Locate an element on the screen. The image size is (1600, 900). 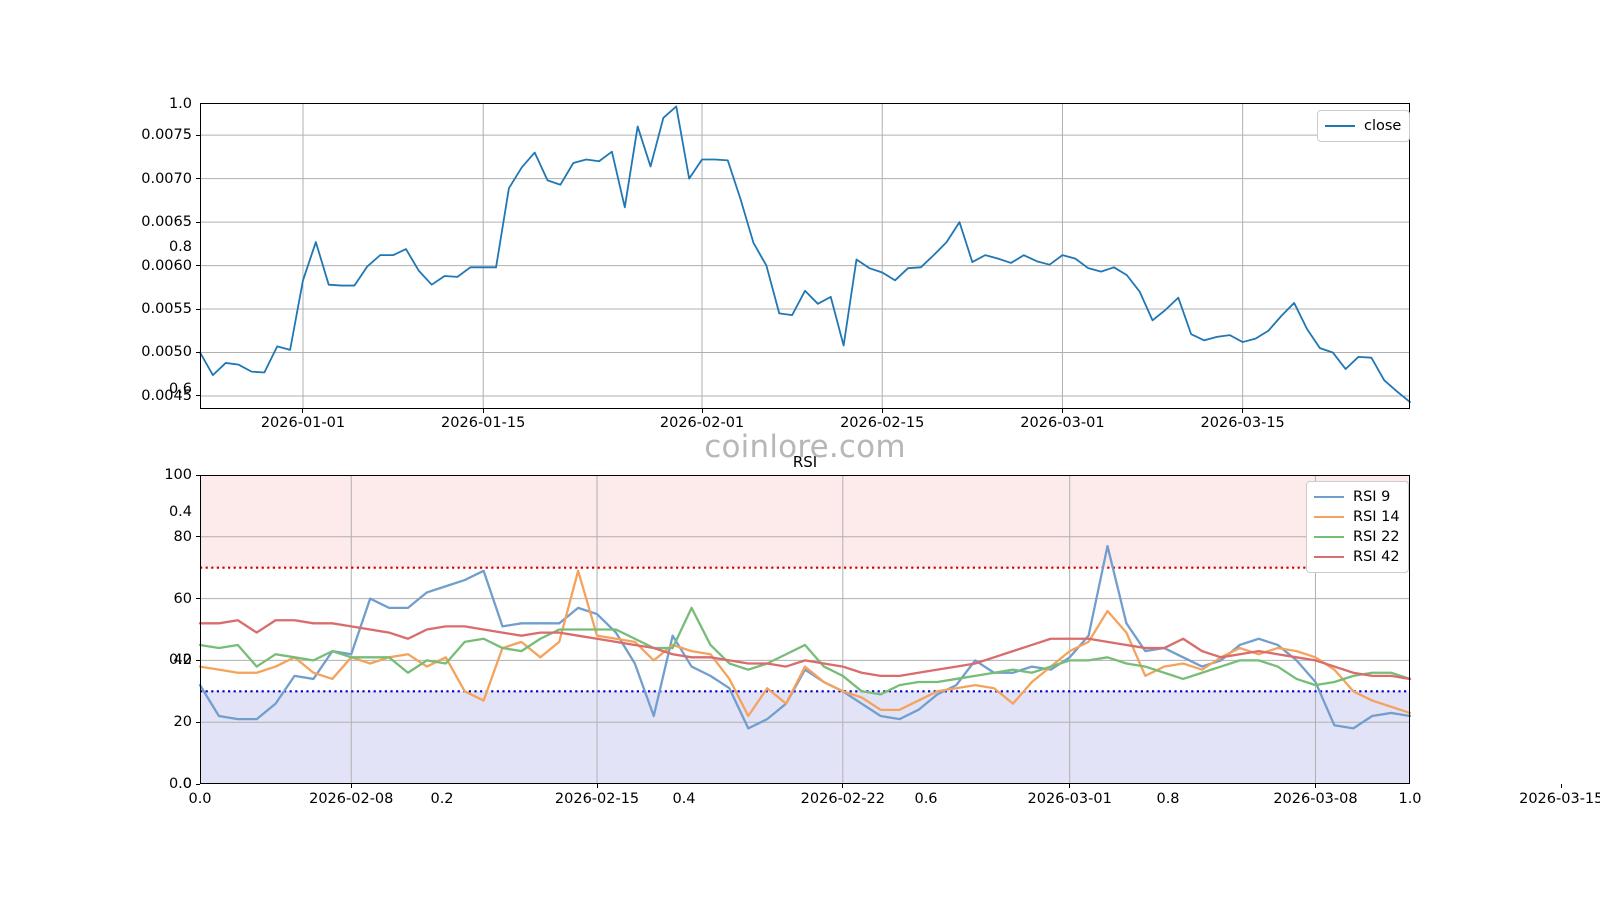
watermark: coinlore.com is located at coordinates (805, 447).